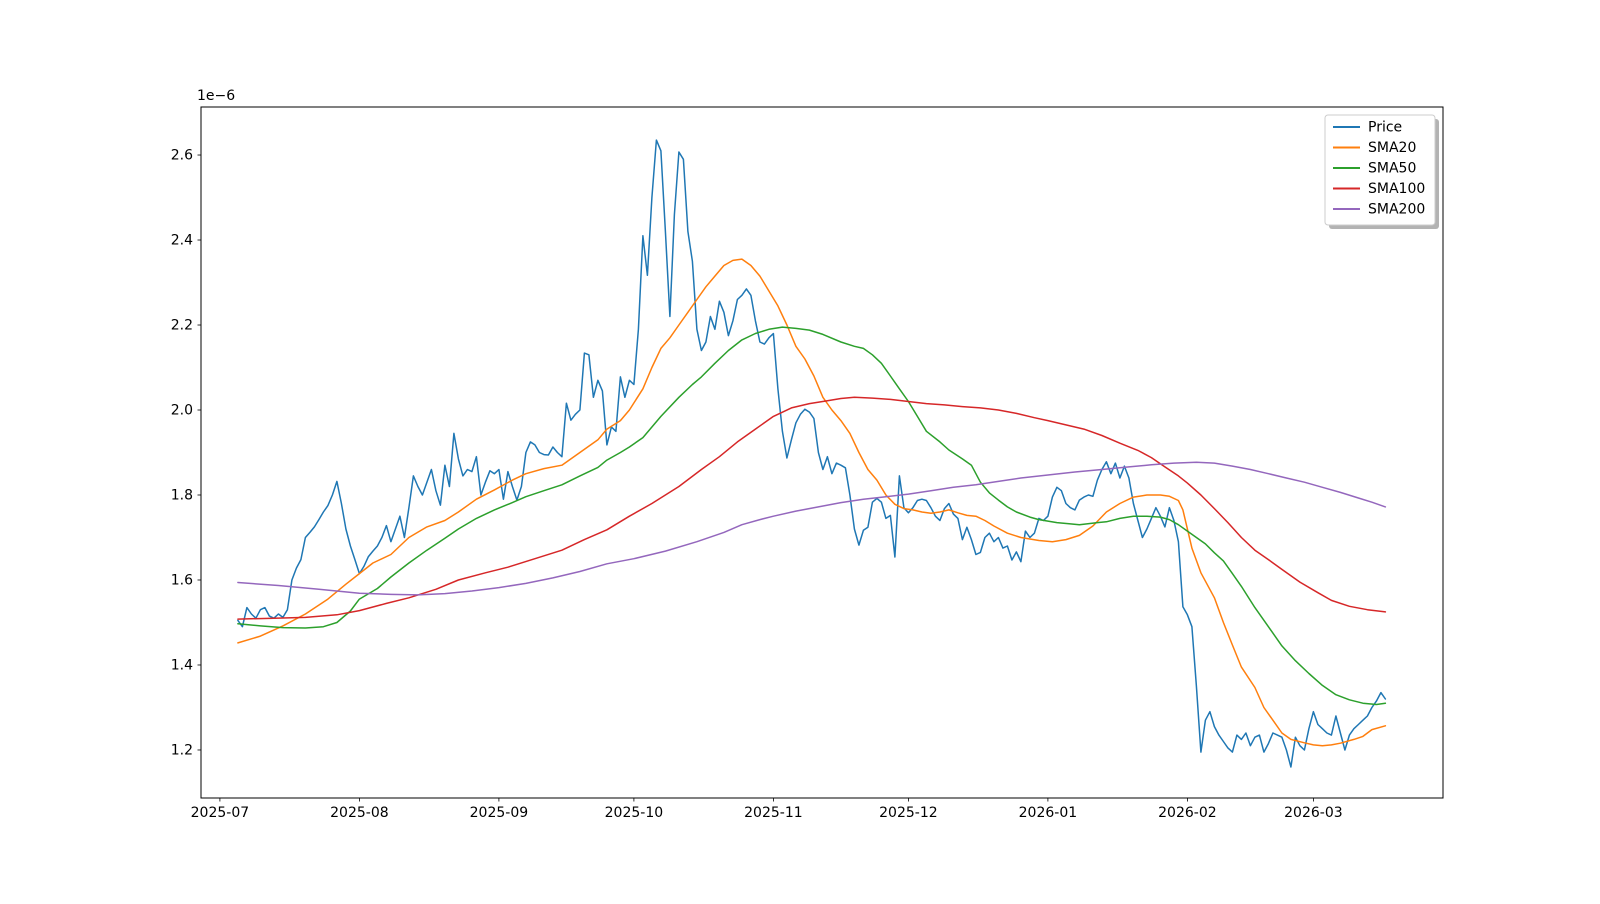  I want to click on x-tick-label: 2026-03, so click(1313, 813).